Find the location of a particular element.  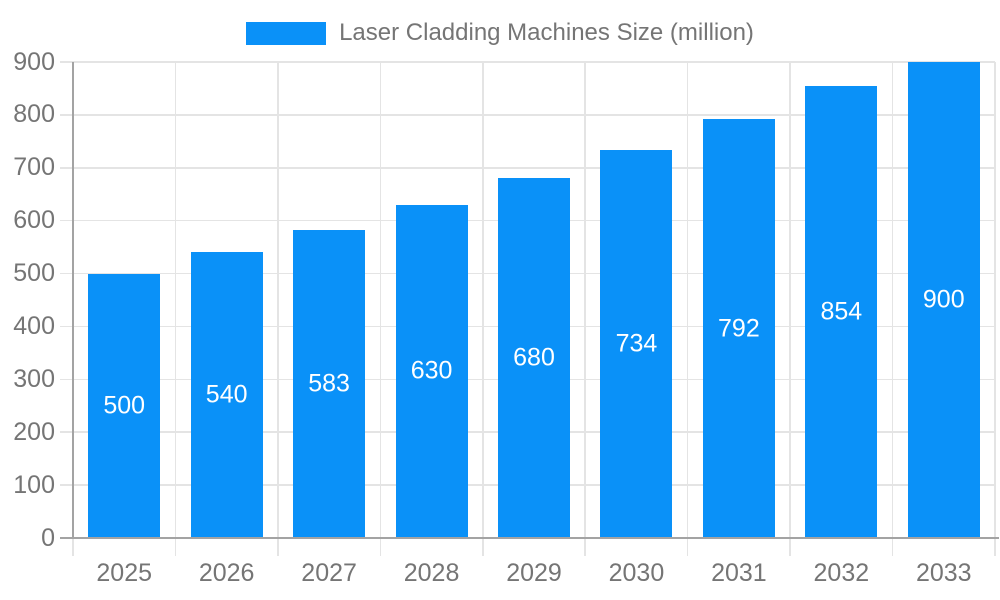

y-axis-tick-label: 900 is located at coordinates (34, 61).